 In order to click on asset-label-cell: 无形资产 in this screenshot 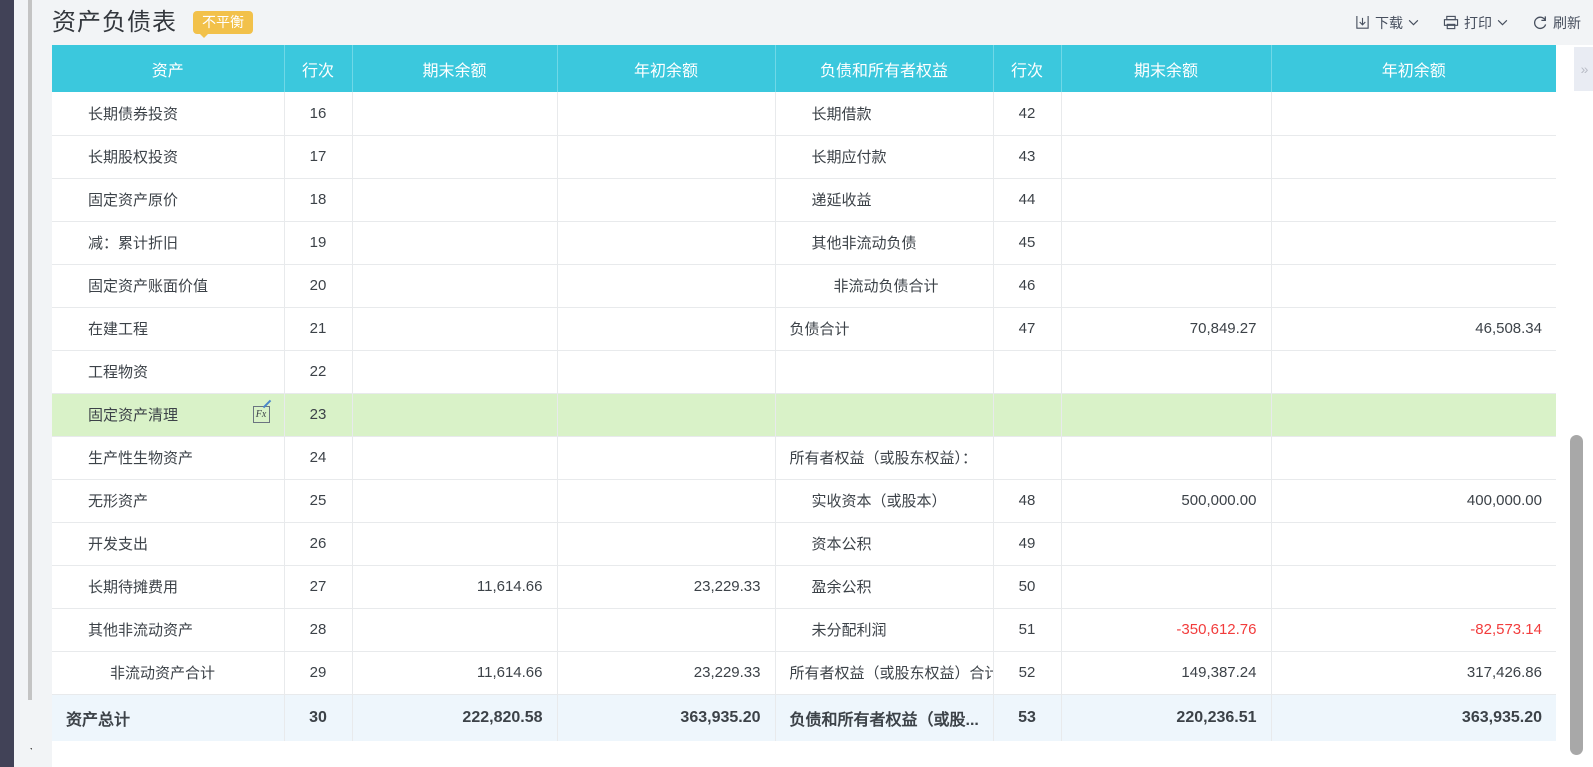, I will do `click(168, 501)`.